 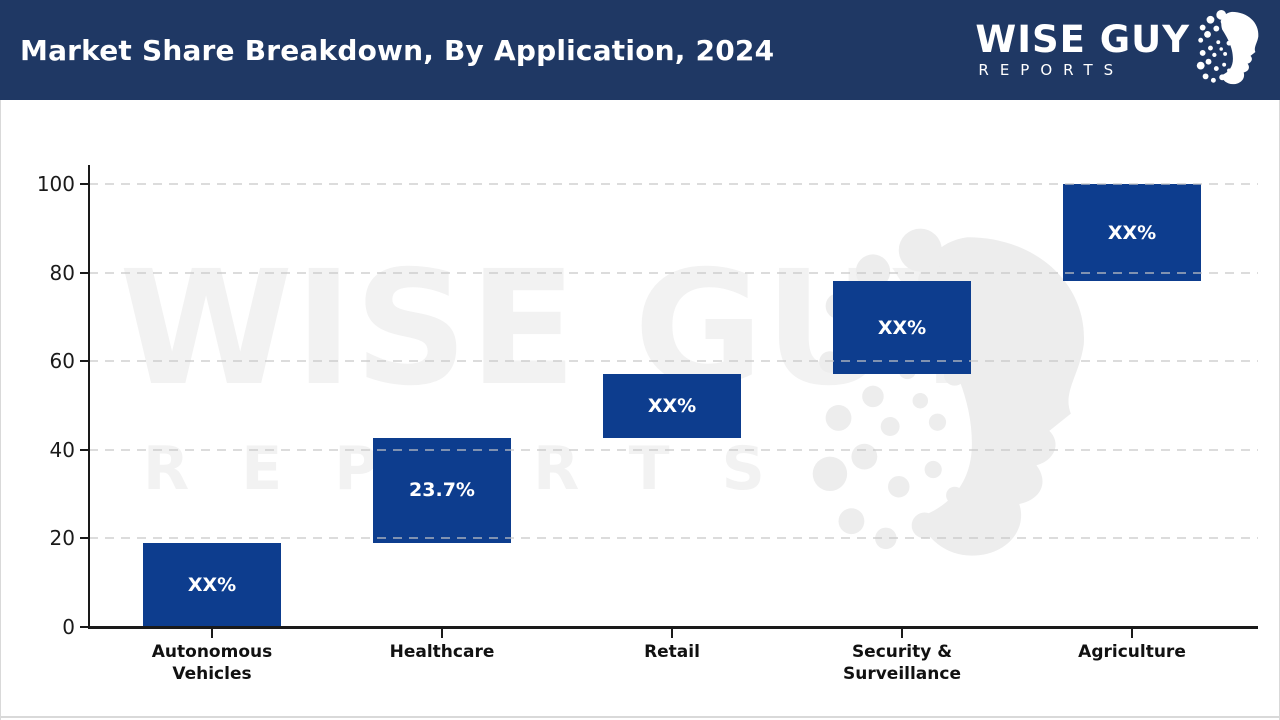 What do you see at coordinates (212, 663) in the screenshot?
I see `x-category-label: Autonomous Vehicles` at bounding box center [212, 663].